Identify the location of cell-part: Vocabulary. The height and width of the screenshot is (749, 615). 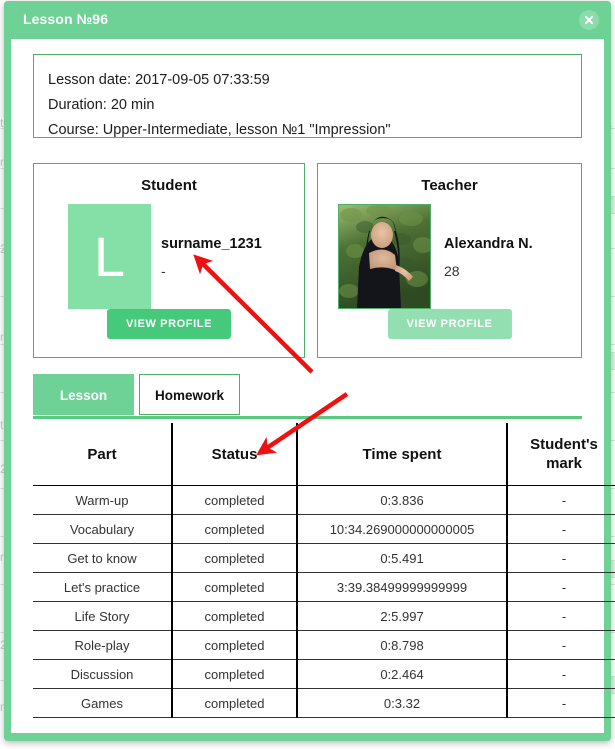
(103, 529).